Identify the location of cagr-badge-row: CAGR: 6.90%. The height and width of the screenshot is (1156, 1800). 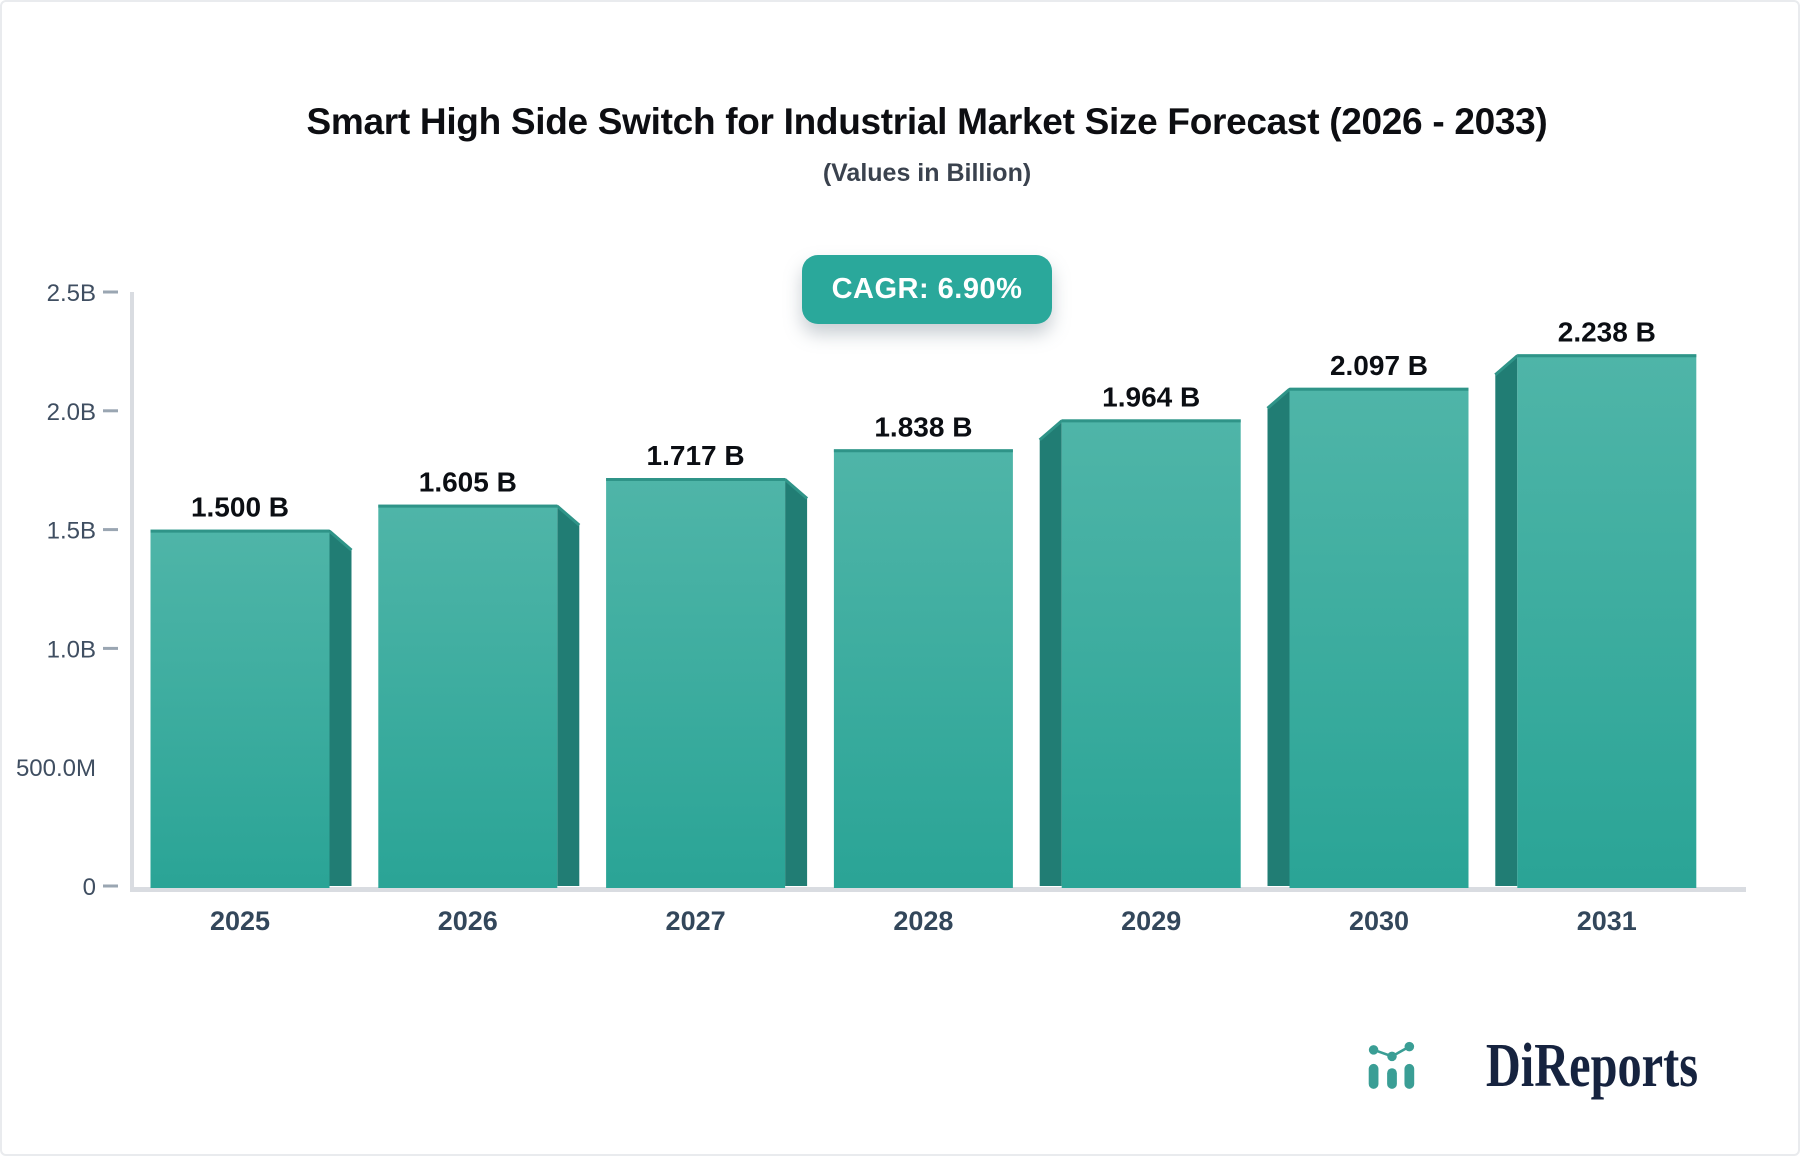
(927, 289).